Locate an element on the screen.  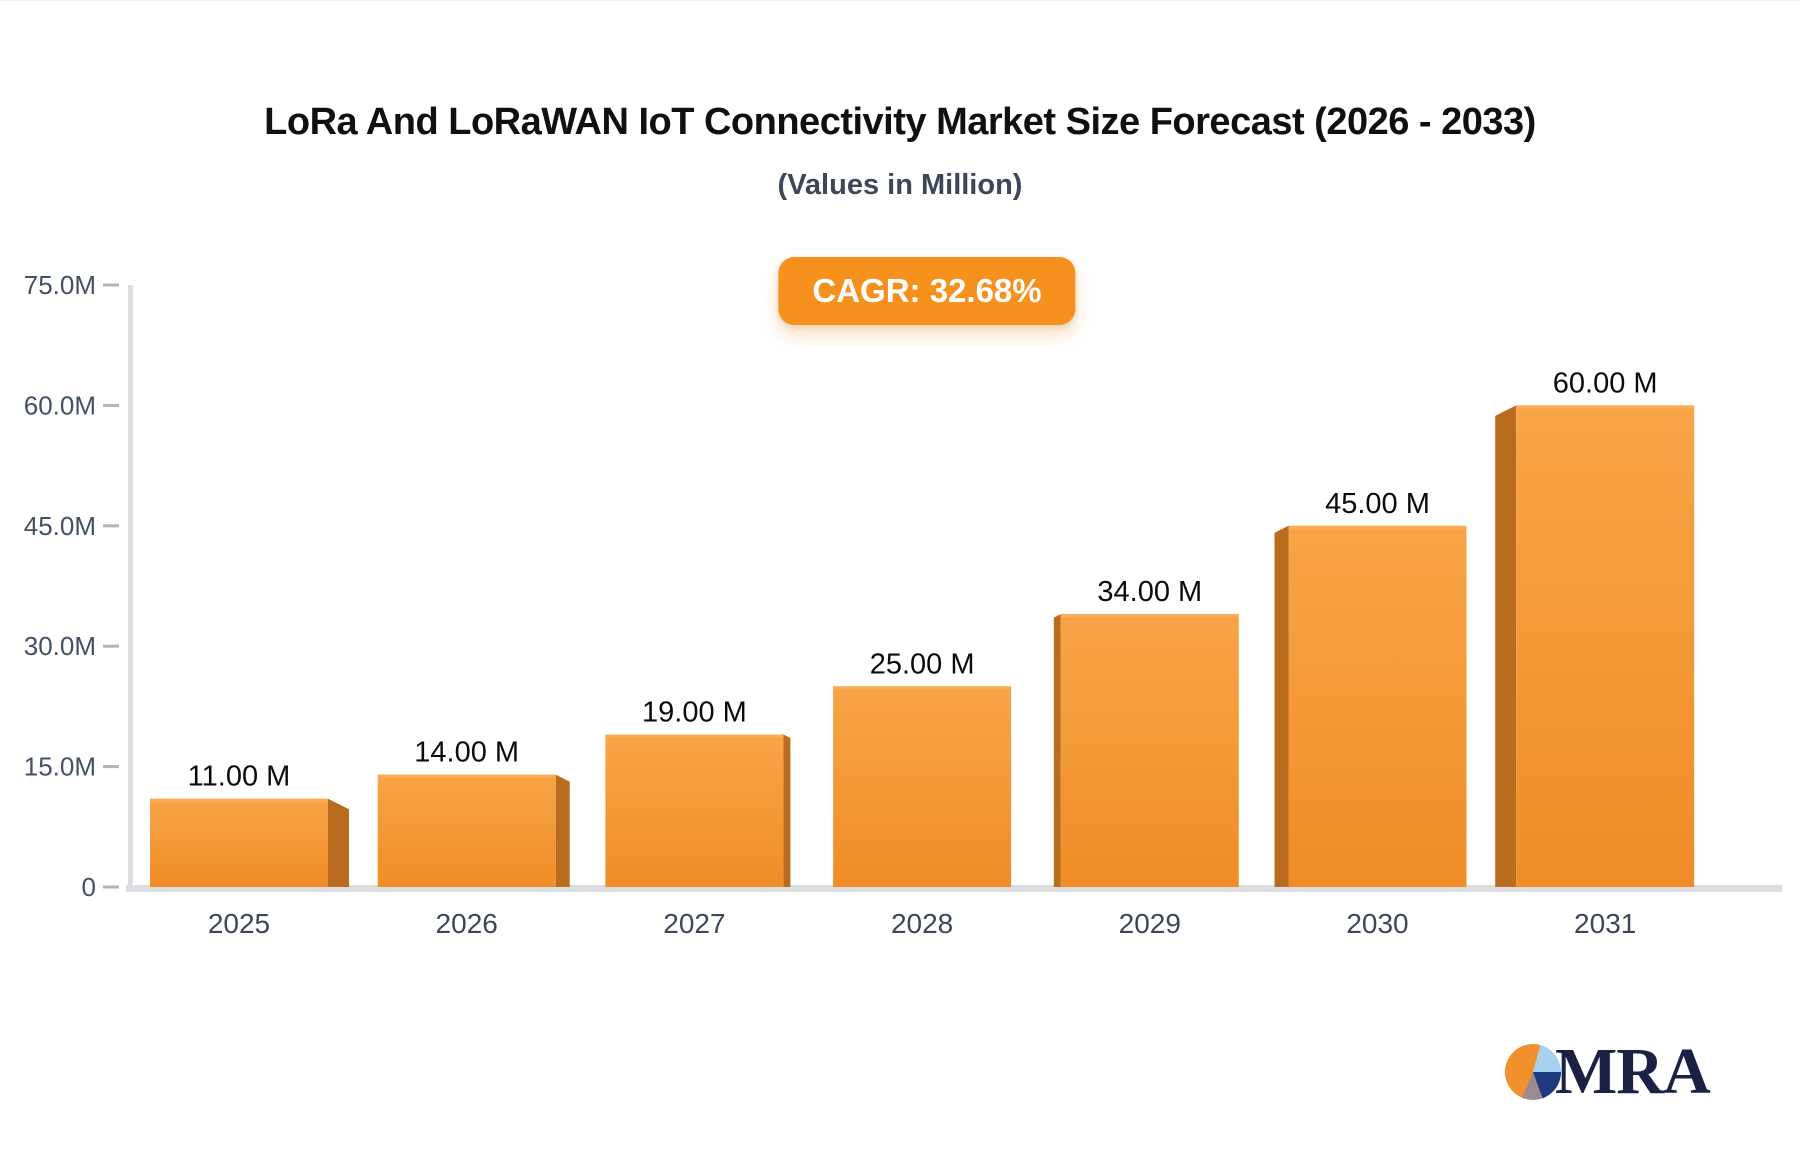
bar-2031 is located at coordinates (1605, 646).